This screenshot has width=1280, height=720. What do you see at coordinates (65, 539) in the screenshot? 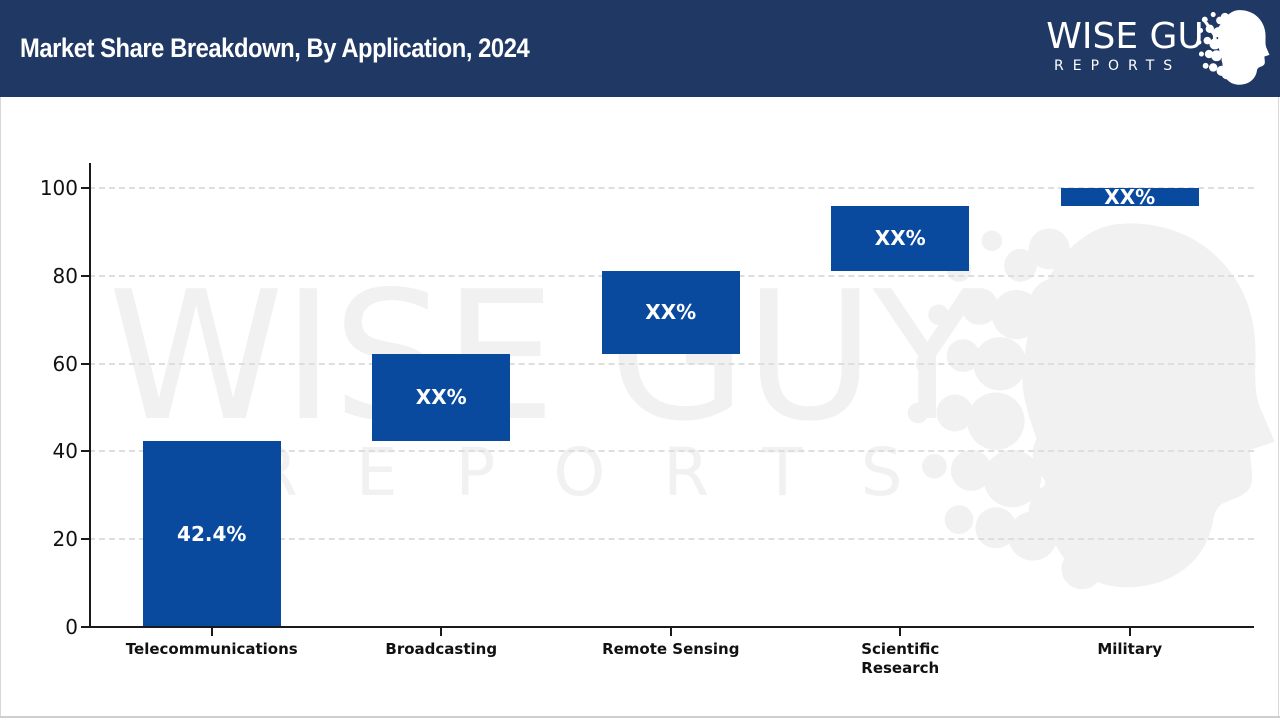
I see `y-tick-label: 20` at bounding box center [65, 539].